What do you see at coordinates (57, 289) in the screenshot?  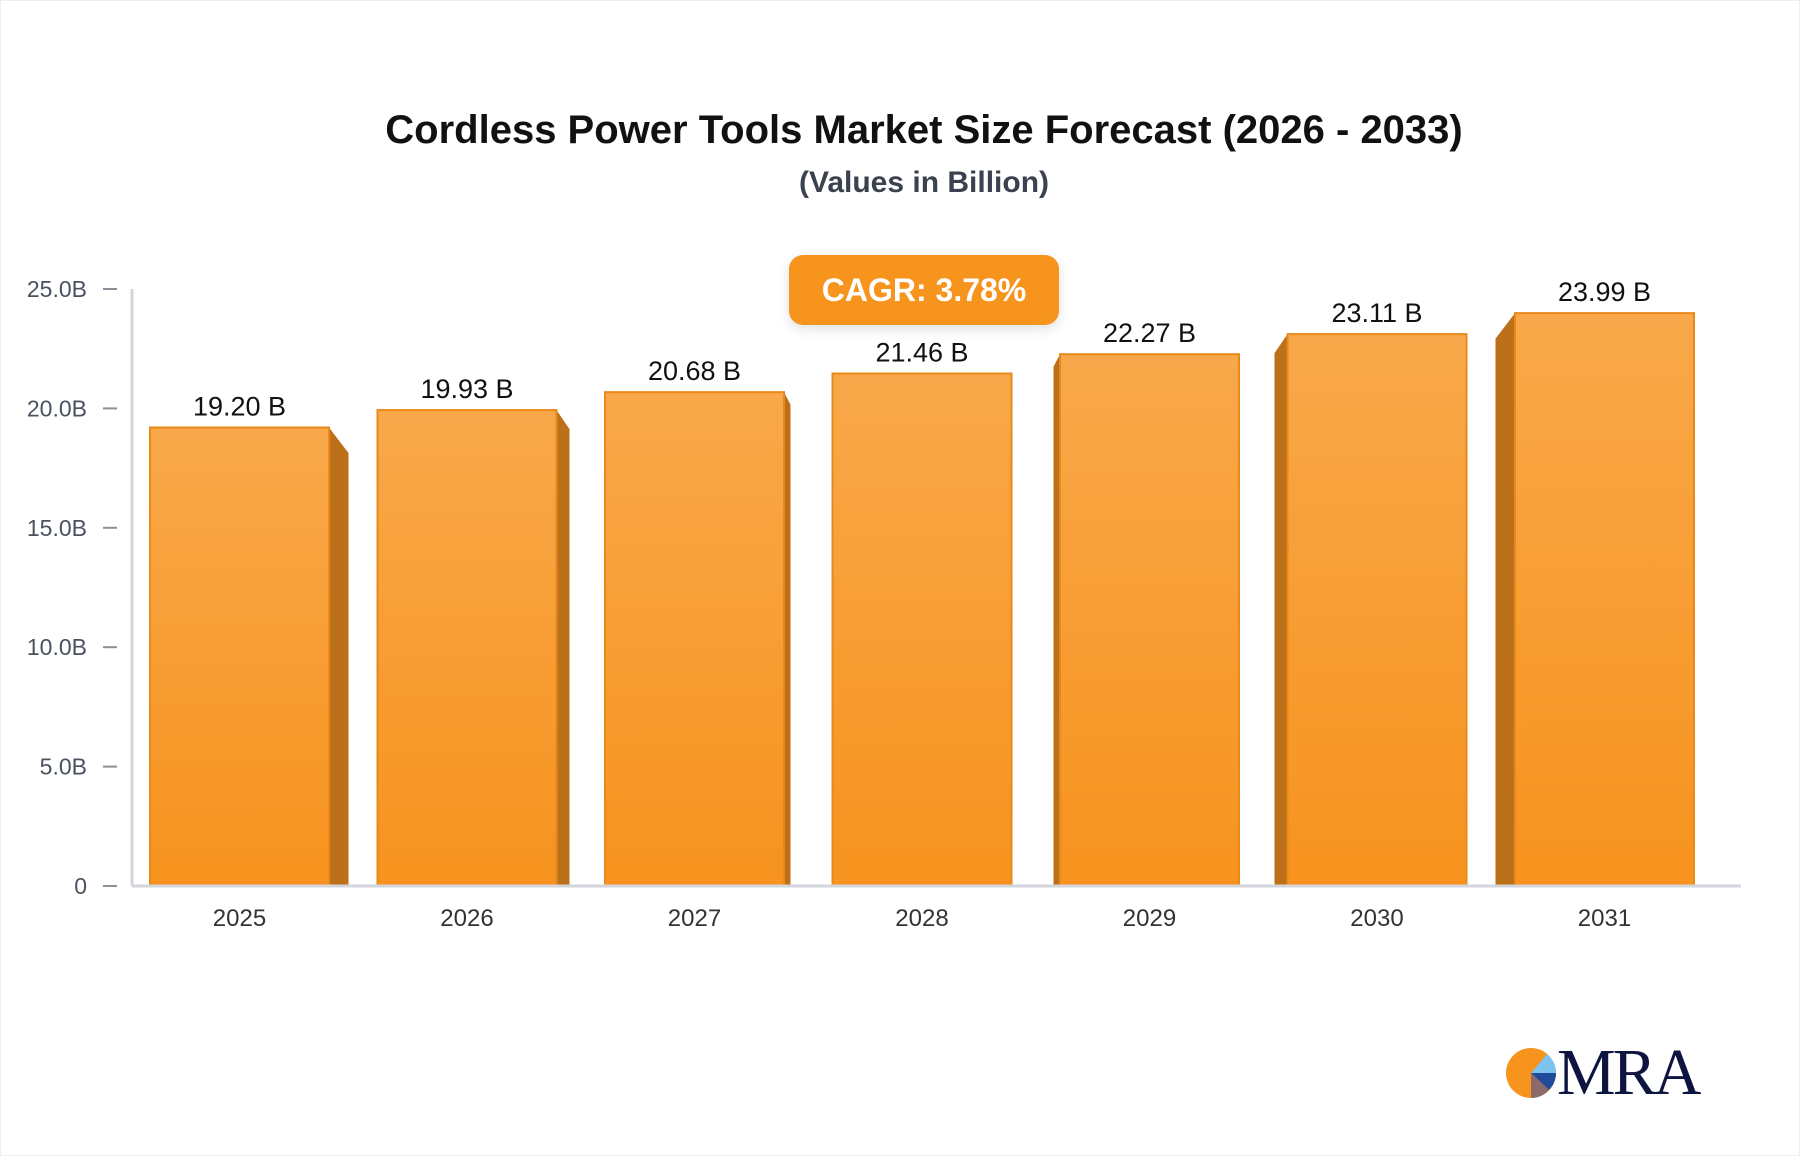 I see `y-tick-label: 25.0B` at bounding box center [57, 289].